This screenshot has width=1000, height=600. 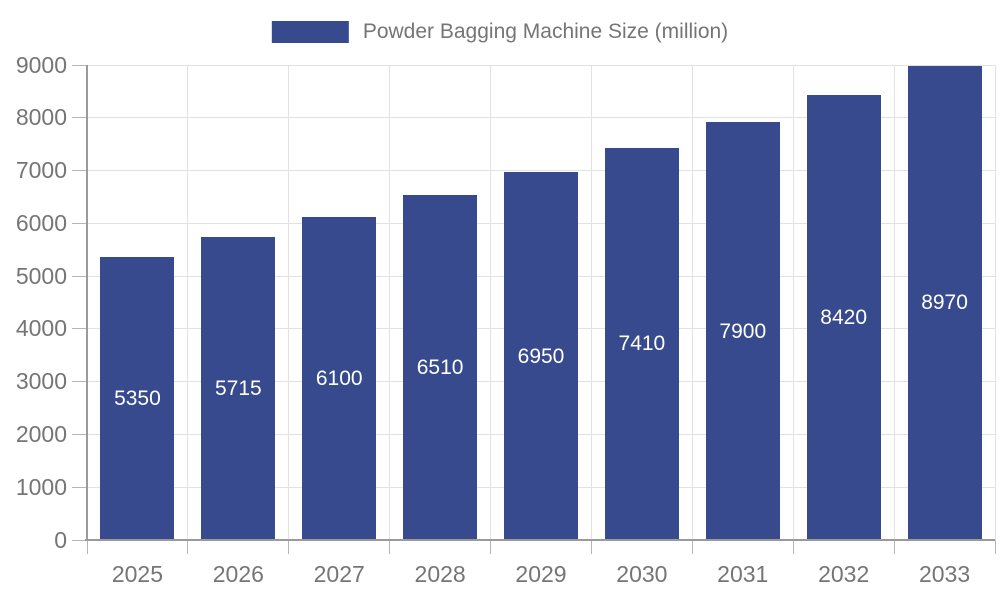 I want to click on x-tick-label: 2027, so click(x=339, y=574).